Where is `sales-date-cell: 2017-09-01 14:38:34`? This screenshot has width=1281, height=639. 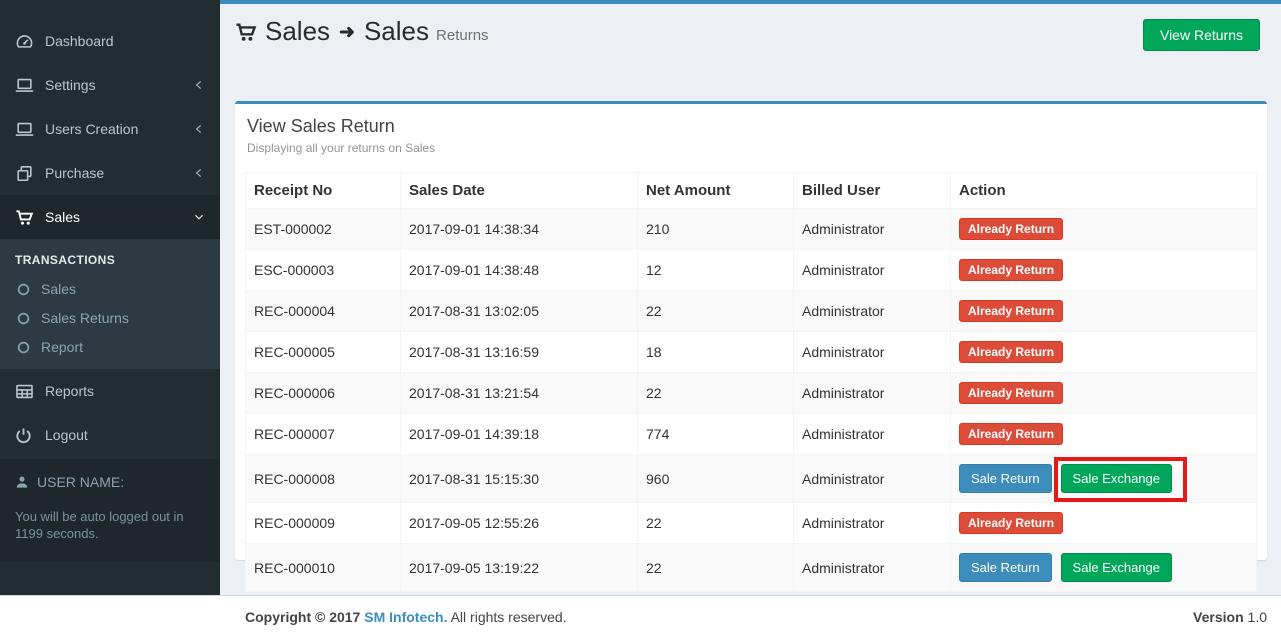 sales-date-cell: 2017-09-01 14:38:34 is located at coordinates (519, 229).